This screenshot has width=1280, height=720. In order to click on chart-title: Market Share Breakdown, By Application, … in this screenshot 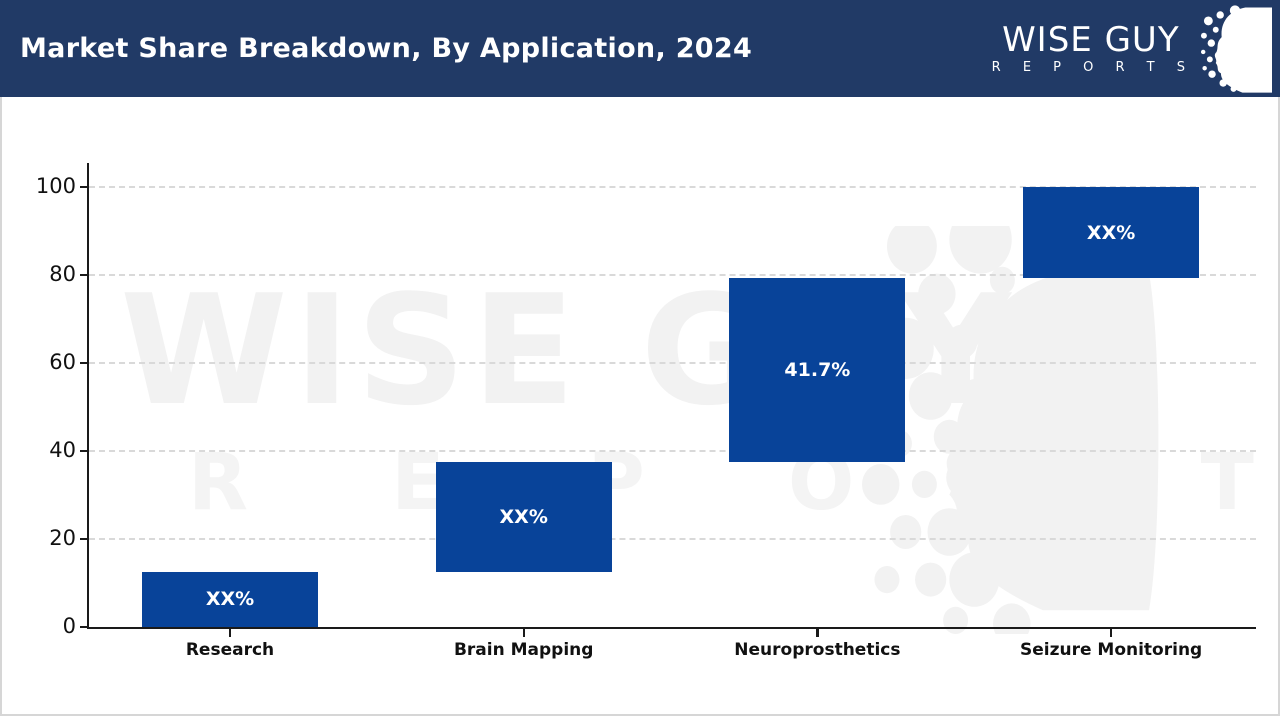, I will do `click(386, 48)`.